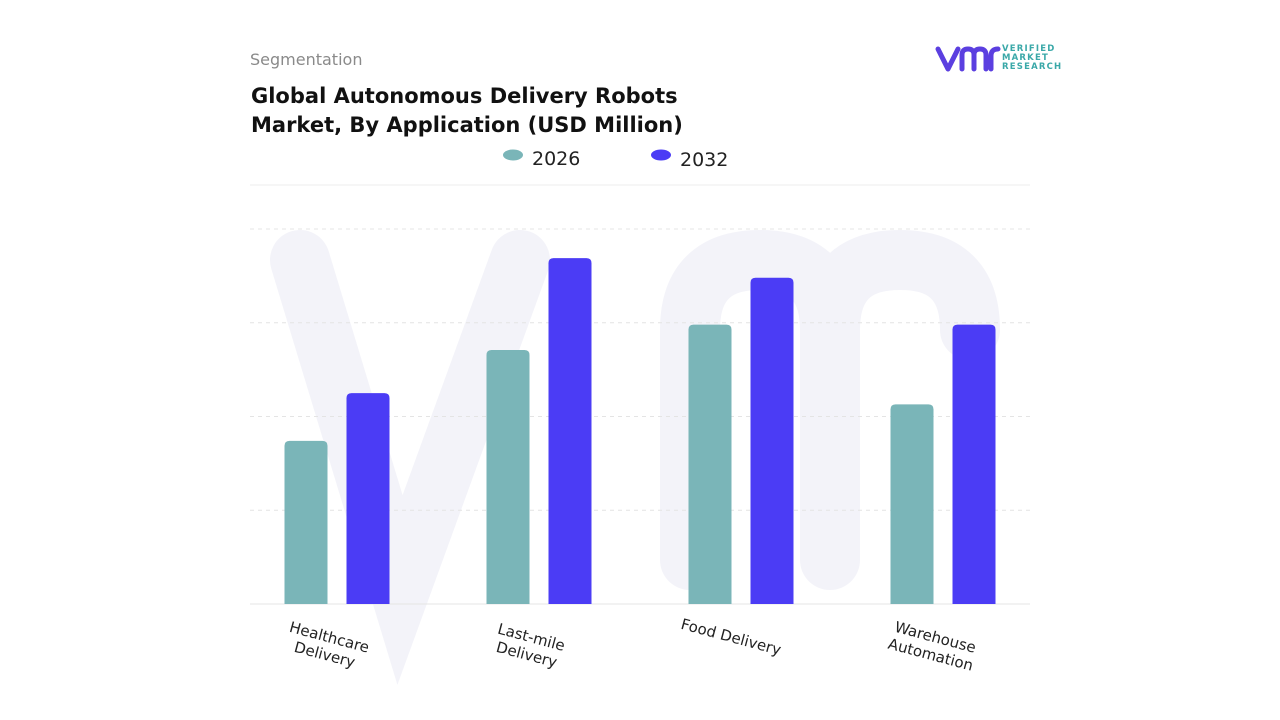  What do you see at coordinates (1029, 49) in the screenshot?
I see `logo-text: VERIFIED` at bounding box center [1029, 49].